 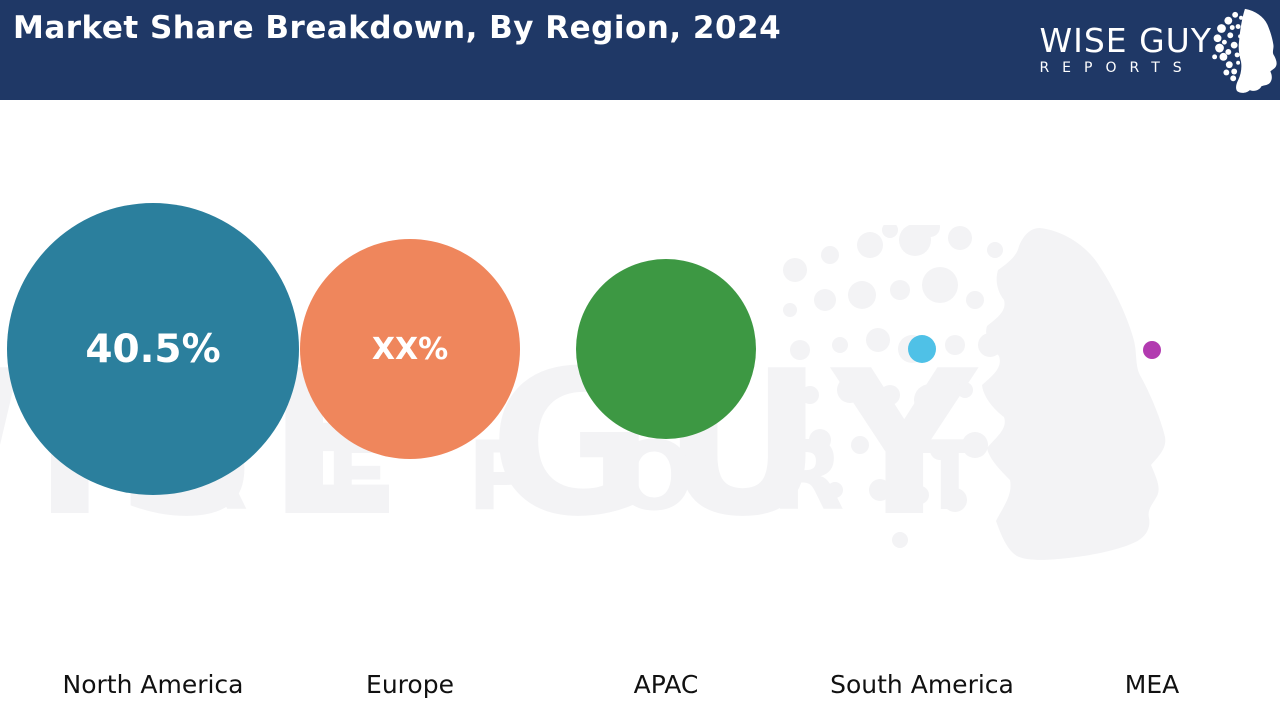 I want to click on bubble-north-america: 40.5%, so click(x=153, y=349).